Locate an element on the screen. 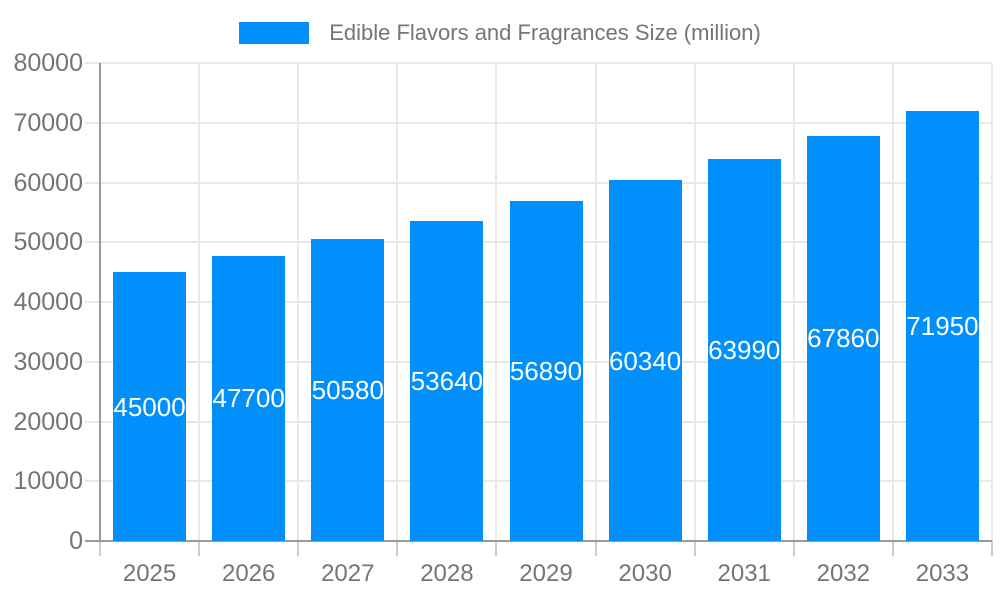  x-tick-label: 2029 is located at coordinates (546, 573).